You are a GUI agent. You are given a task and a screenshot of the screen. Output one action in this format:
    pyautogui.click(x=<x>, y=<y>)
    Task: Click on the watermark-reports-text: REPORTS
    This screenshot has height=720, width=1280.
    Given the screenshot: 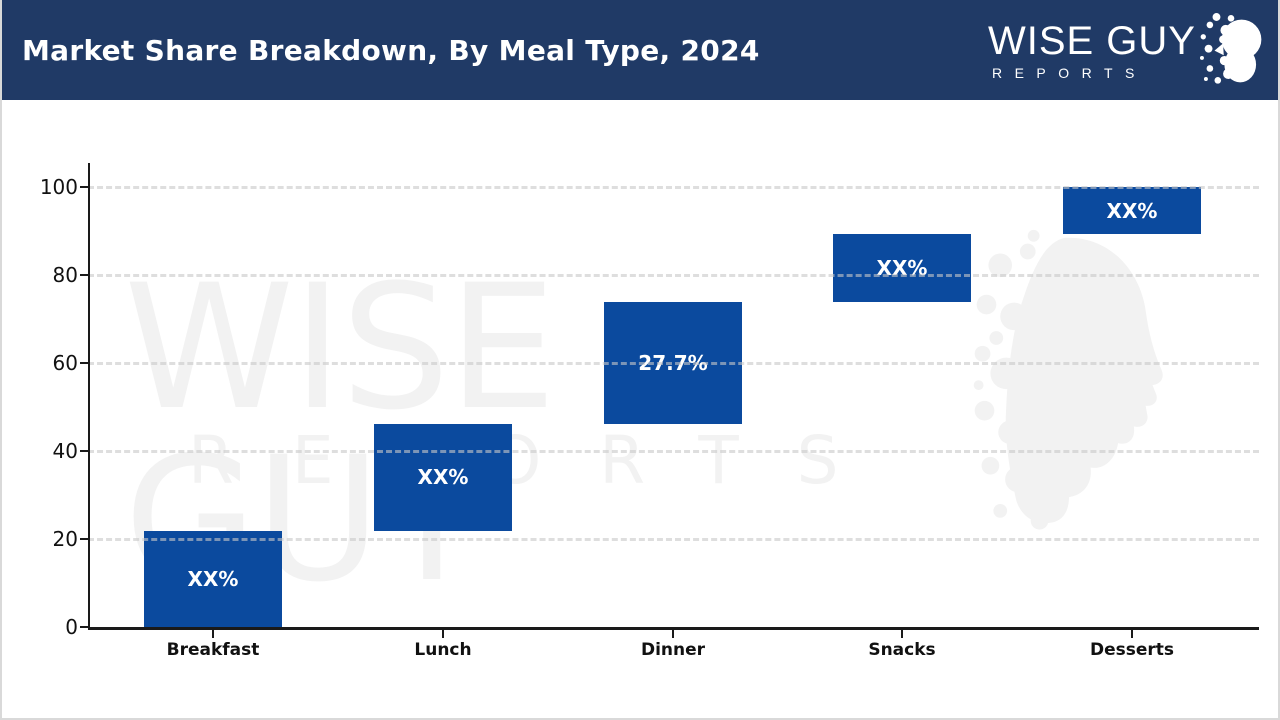 What is the action you would take?
    pyautogui.click(x=542, y=460)
    